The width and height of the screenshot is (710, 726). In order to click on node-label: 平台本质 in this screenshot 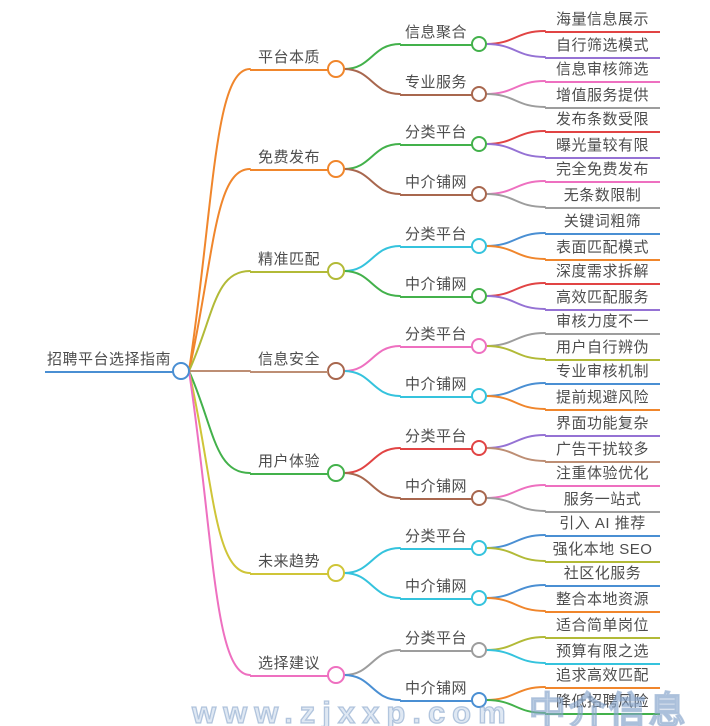, I will do `click(288, 57)`.